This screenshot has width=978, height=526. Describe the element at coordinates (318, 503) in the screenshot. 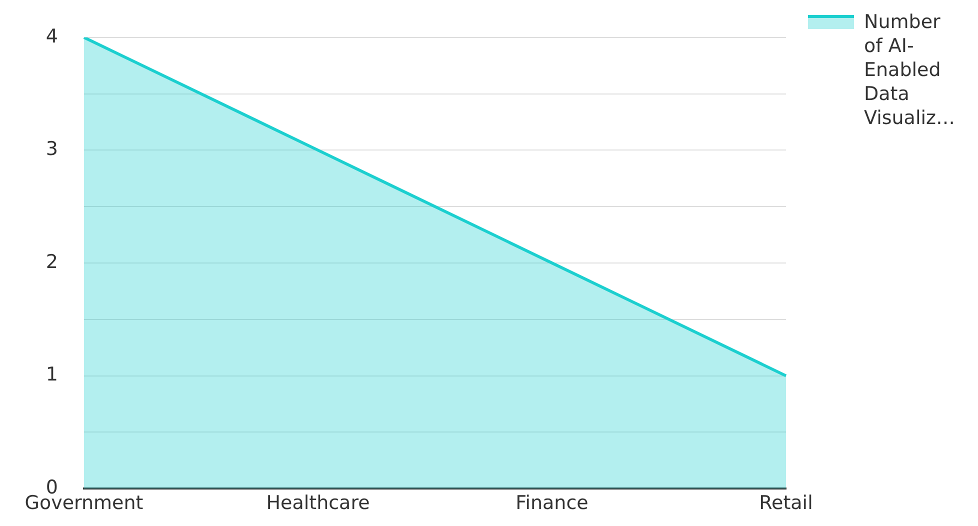

I see `x-tick-label: Healthcare` at that location.